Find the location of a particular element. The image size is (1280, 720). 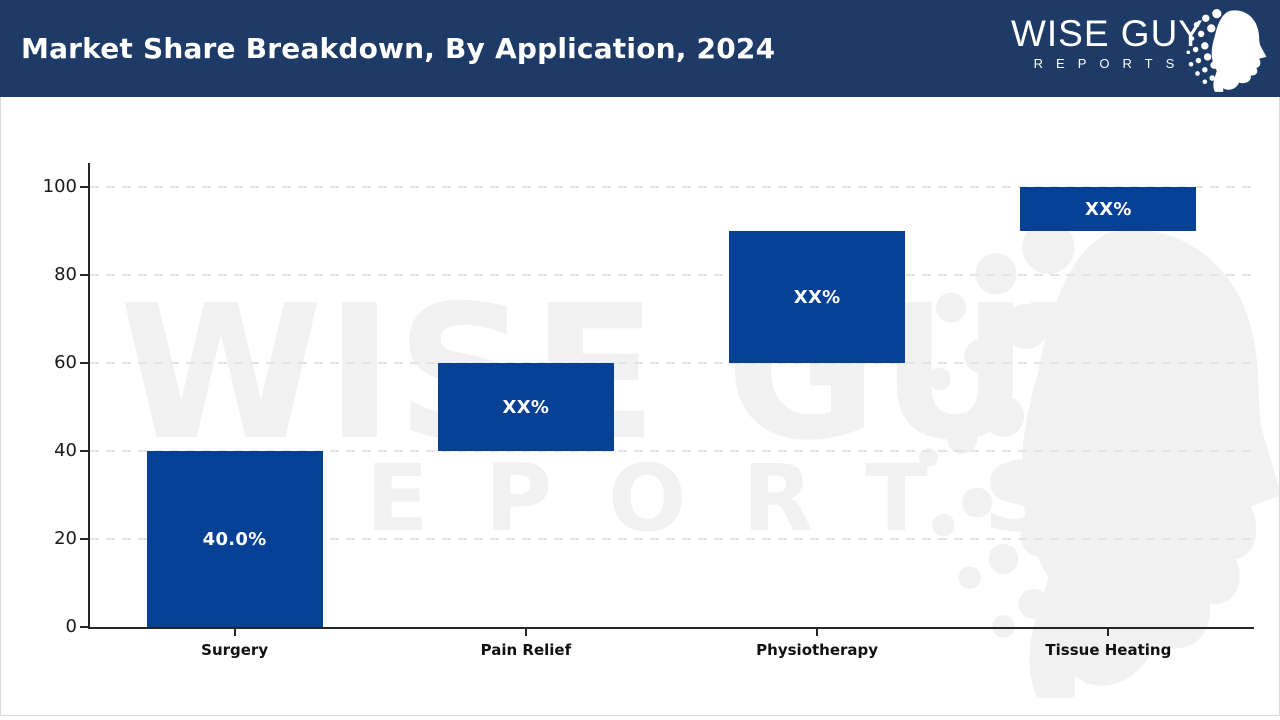

logo-wordmark-line1: WISE GUY is located at coordinates (1107, 33).